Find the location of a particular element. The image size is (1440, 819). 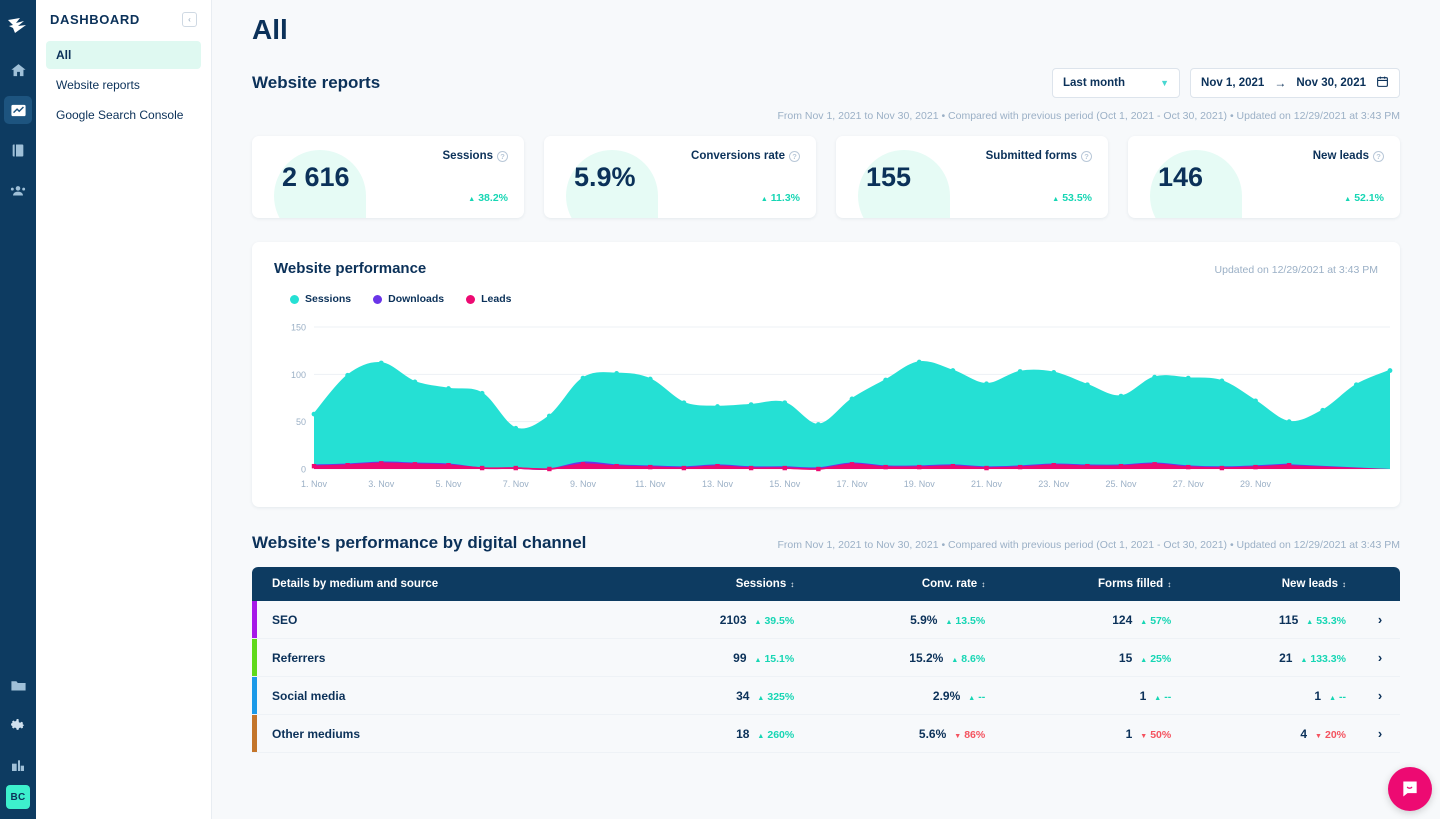

cell-sessions-value: 99 is located at coordinates (740, 657).